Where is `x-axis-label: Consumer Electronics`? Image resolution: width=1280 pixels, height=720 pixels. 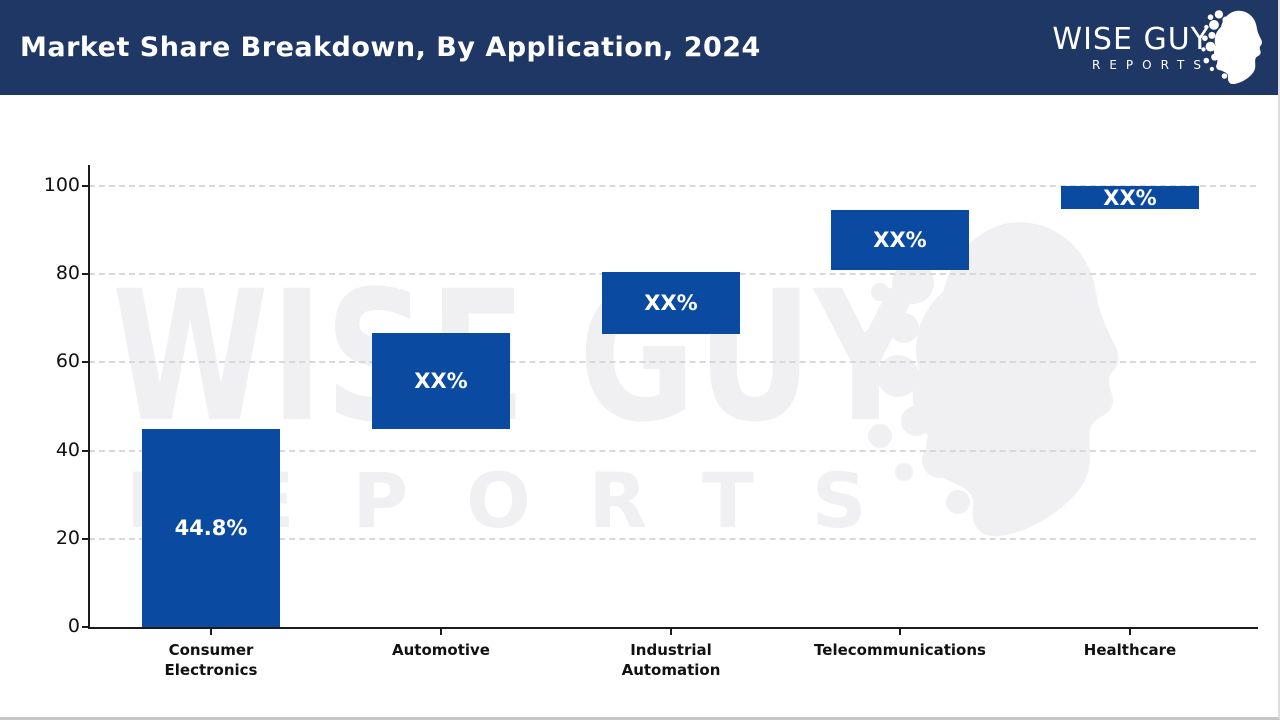 x-axis-label: Consumer Electronics is located at coordinates (211, 660).